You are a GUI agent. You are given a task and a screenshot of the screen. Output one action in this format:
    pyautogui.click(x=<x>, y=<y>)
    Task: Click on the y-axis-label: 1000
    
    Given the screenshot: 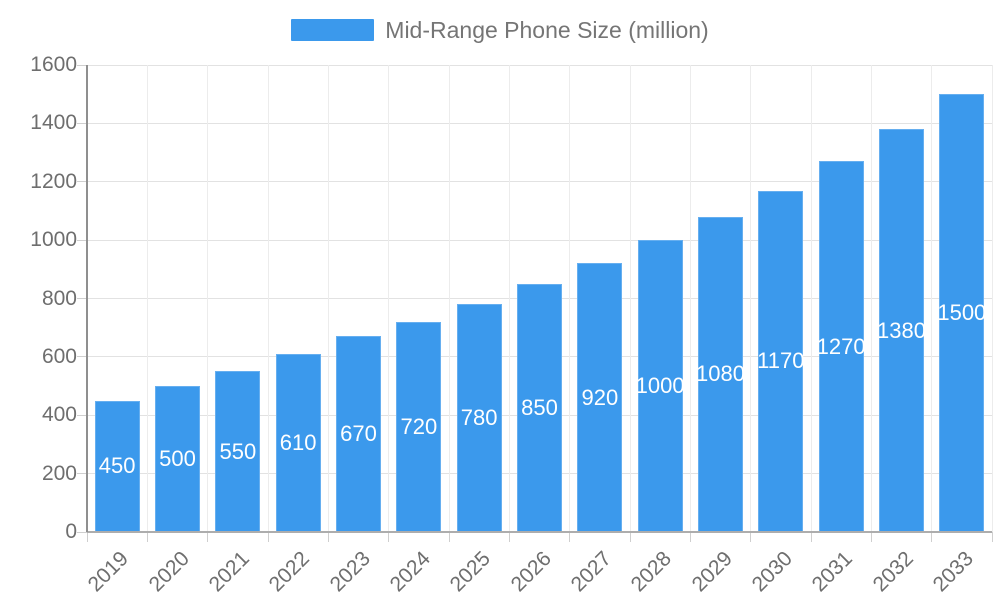 What is the action you would take?
    pyautogui.click(x=53, y=240)
    